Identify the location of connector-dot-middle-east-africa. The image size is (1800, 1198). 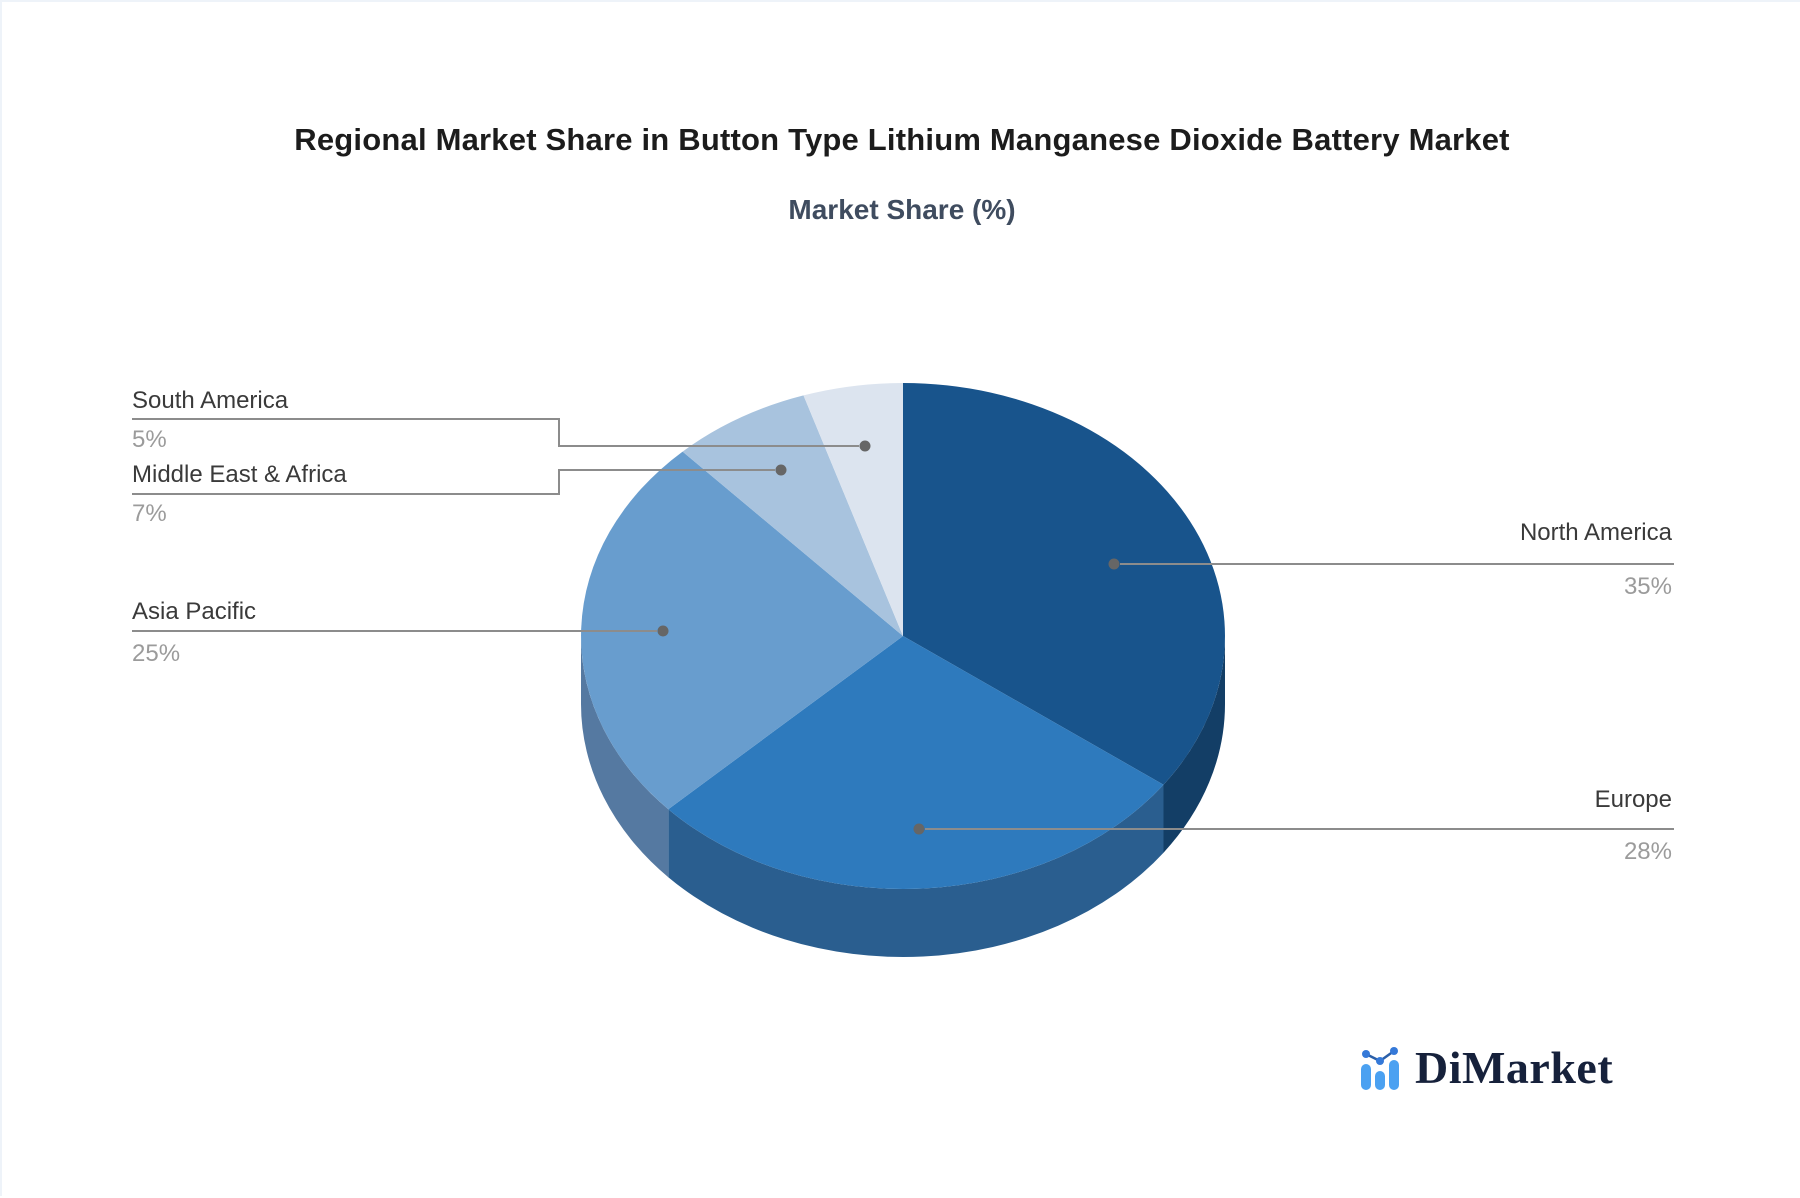
(781, 470).